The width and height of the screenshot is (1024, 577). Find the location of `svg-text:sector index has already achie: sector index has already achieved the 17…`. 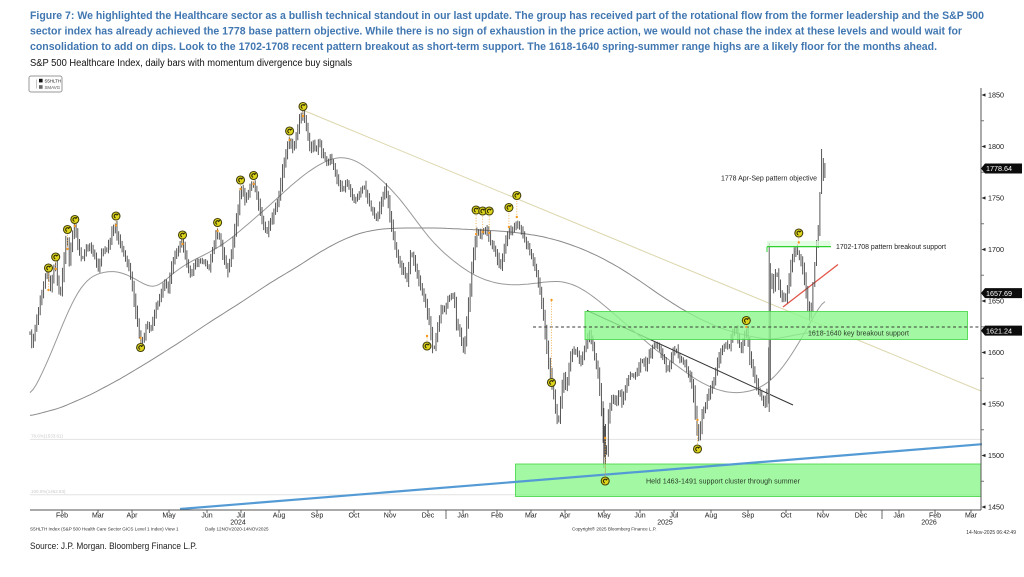

svg-text:sector index has already achie: sector index has already achieved the 17… is located at coordinates (496, 32).